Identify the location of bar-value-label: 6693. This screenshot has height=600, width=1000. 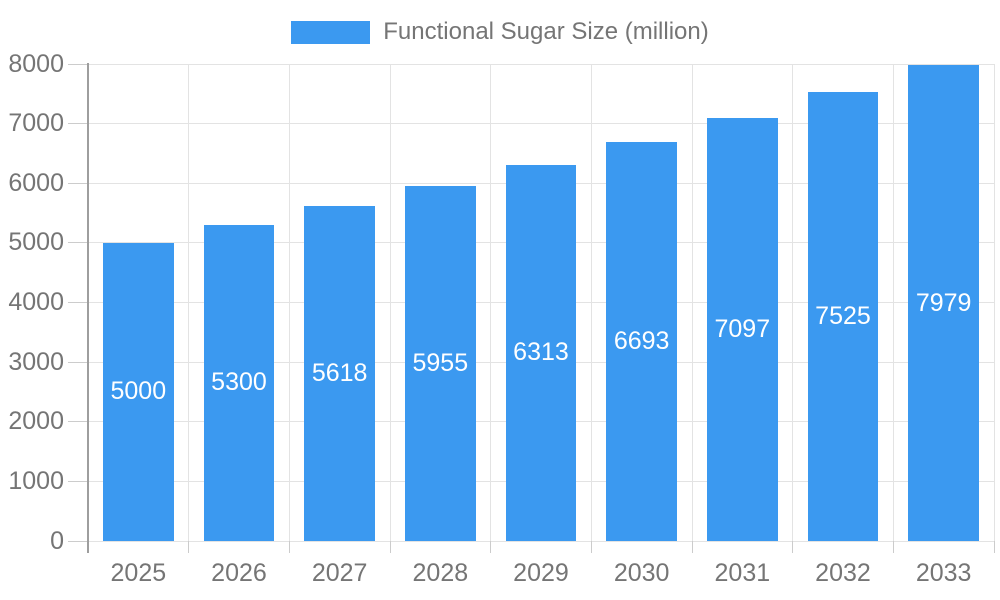
(641, 340).